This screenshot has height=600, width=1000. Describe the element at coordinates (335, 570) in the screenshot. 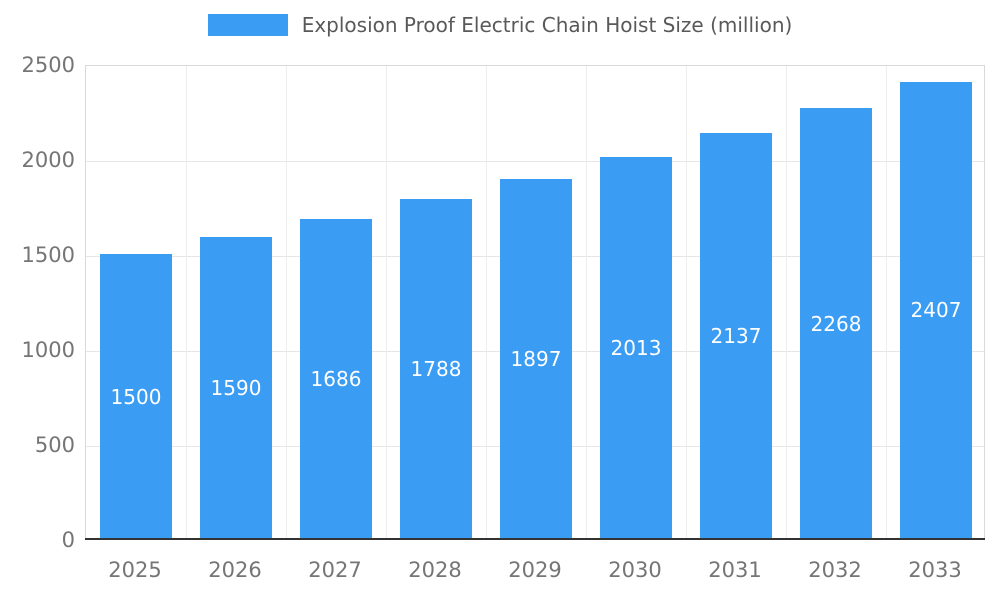

I see `x-tick-label: 2027` at that location.